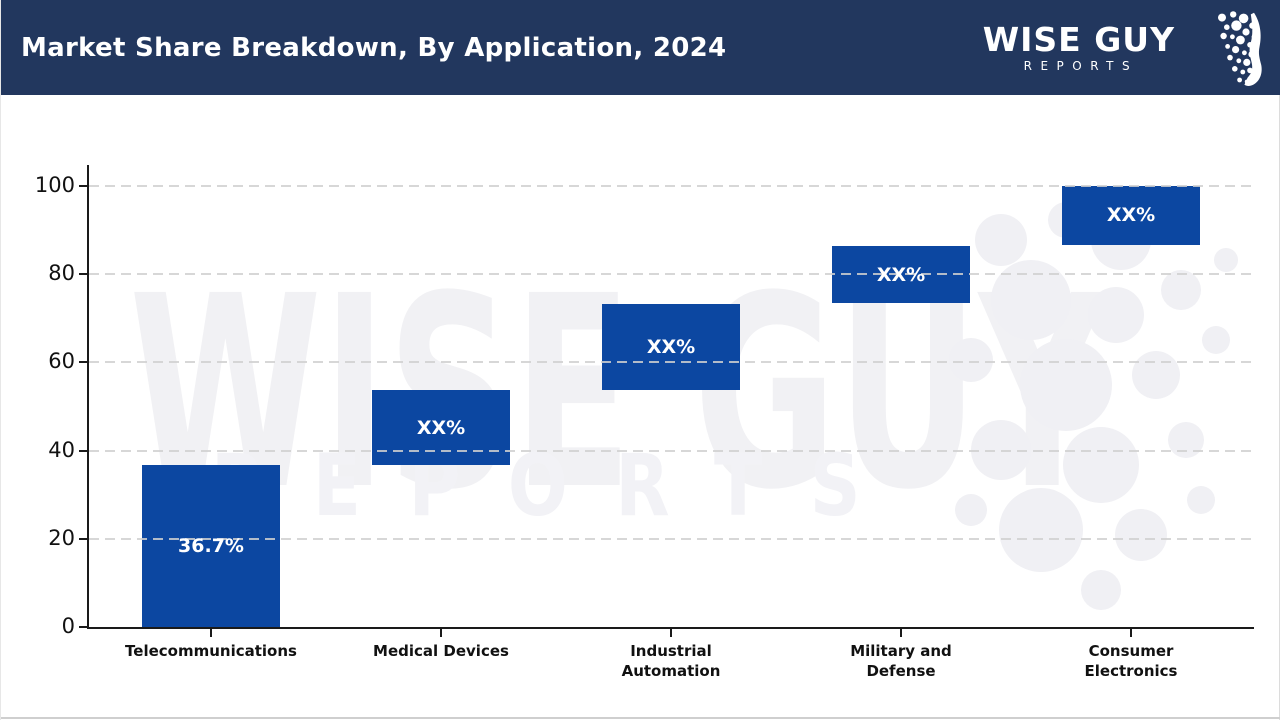 This screenshot has height=720, width=1280. I want to click on y-tick-label: 60, so click(61, 361).